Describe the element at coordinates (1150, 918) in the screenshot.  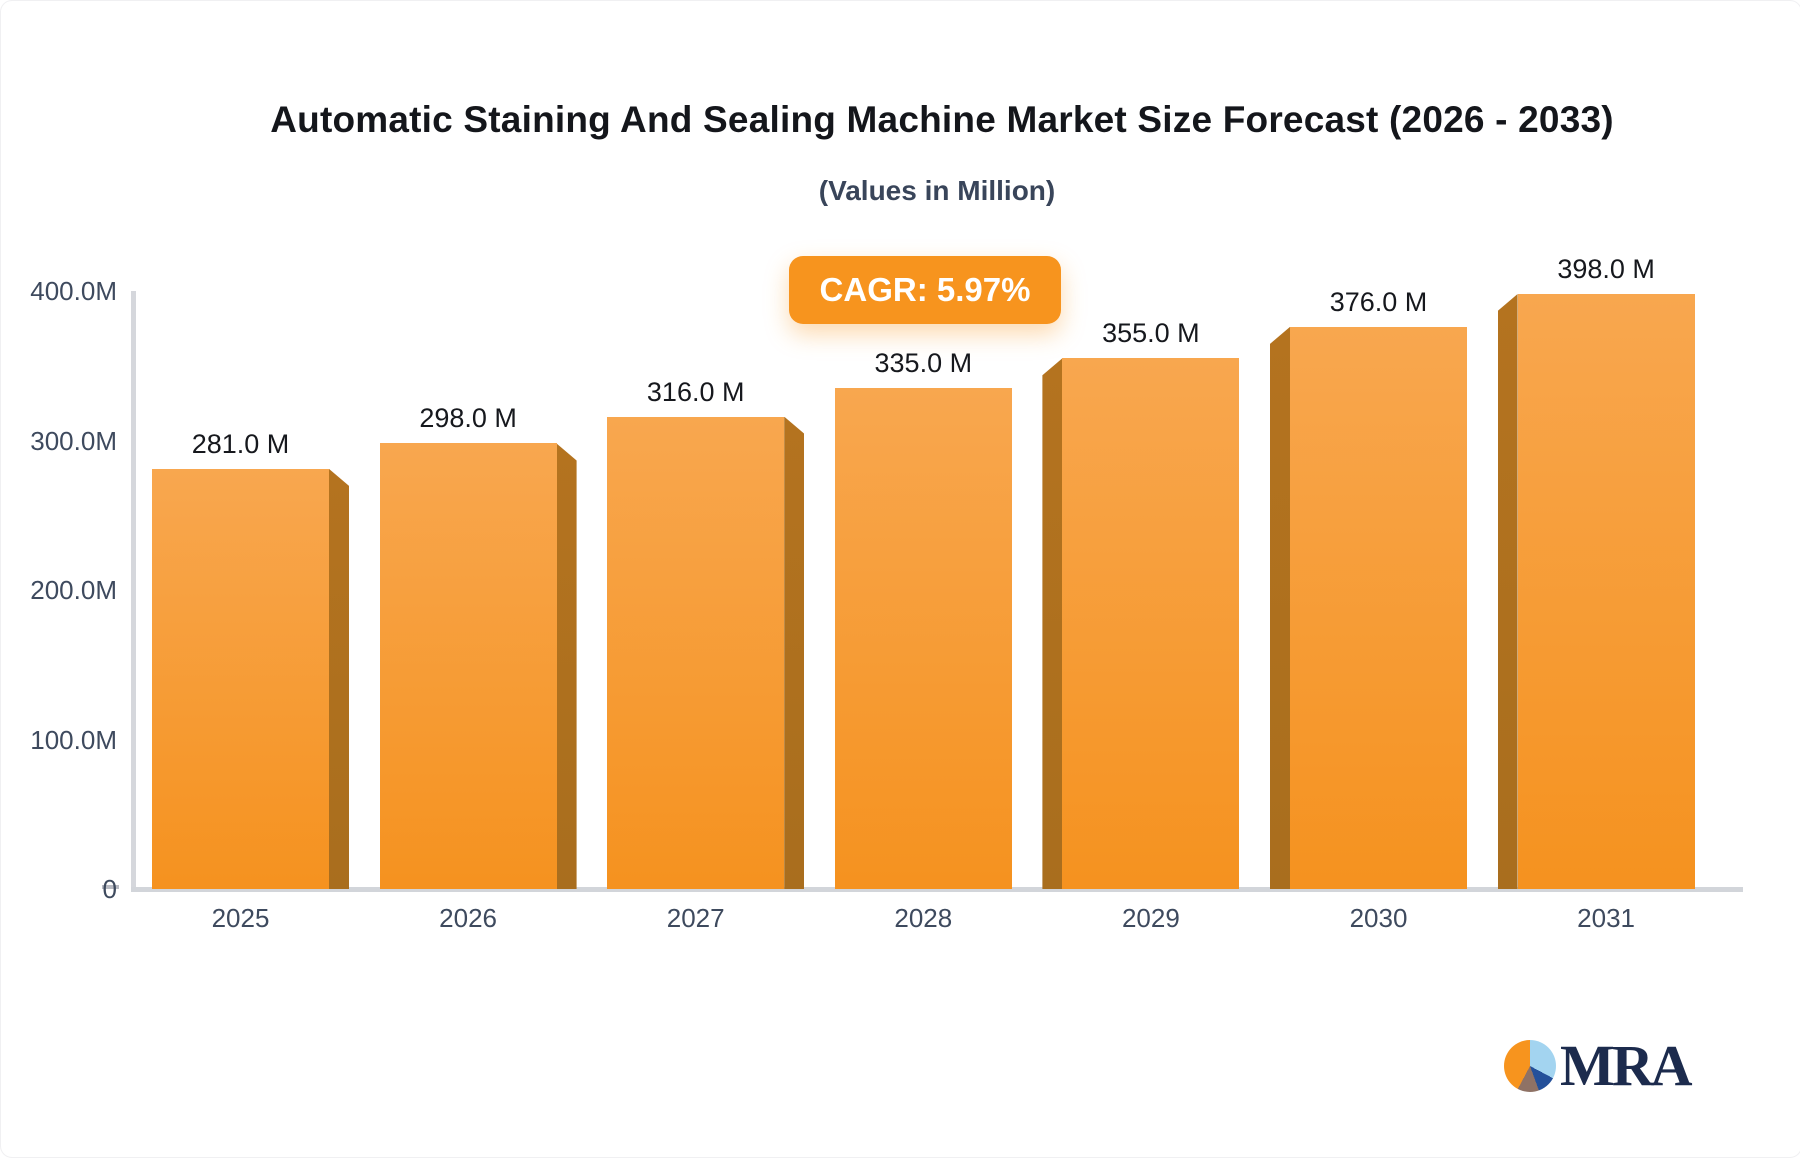
I see `x-axis-tick-label: 2029` at that location.